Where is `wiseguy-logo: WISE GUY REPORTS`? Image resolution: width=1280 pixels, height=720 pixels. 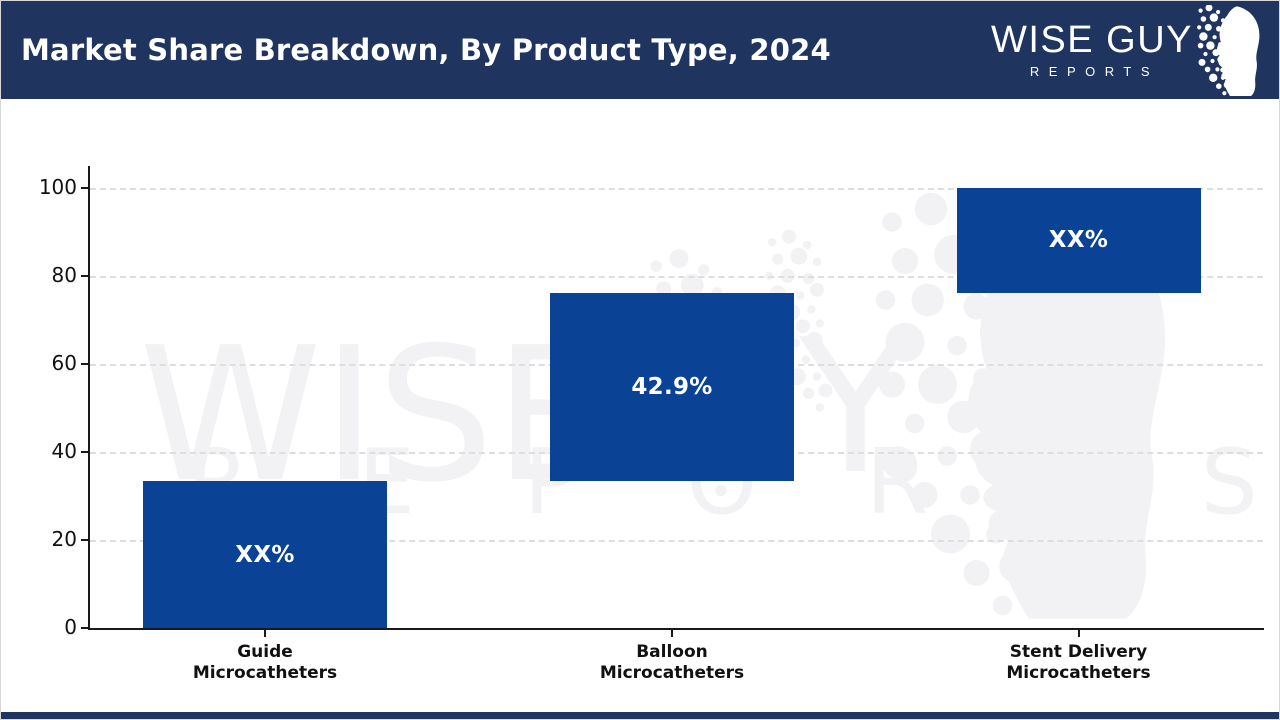
wiseguy-logo: WISE GUY REPORTS is located at coordinates (1128, 50).